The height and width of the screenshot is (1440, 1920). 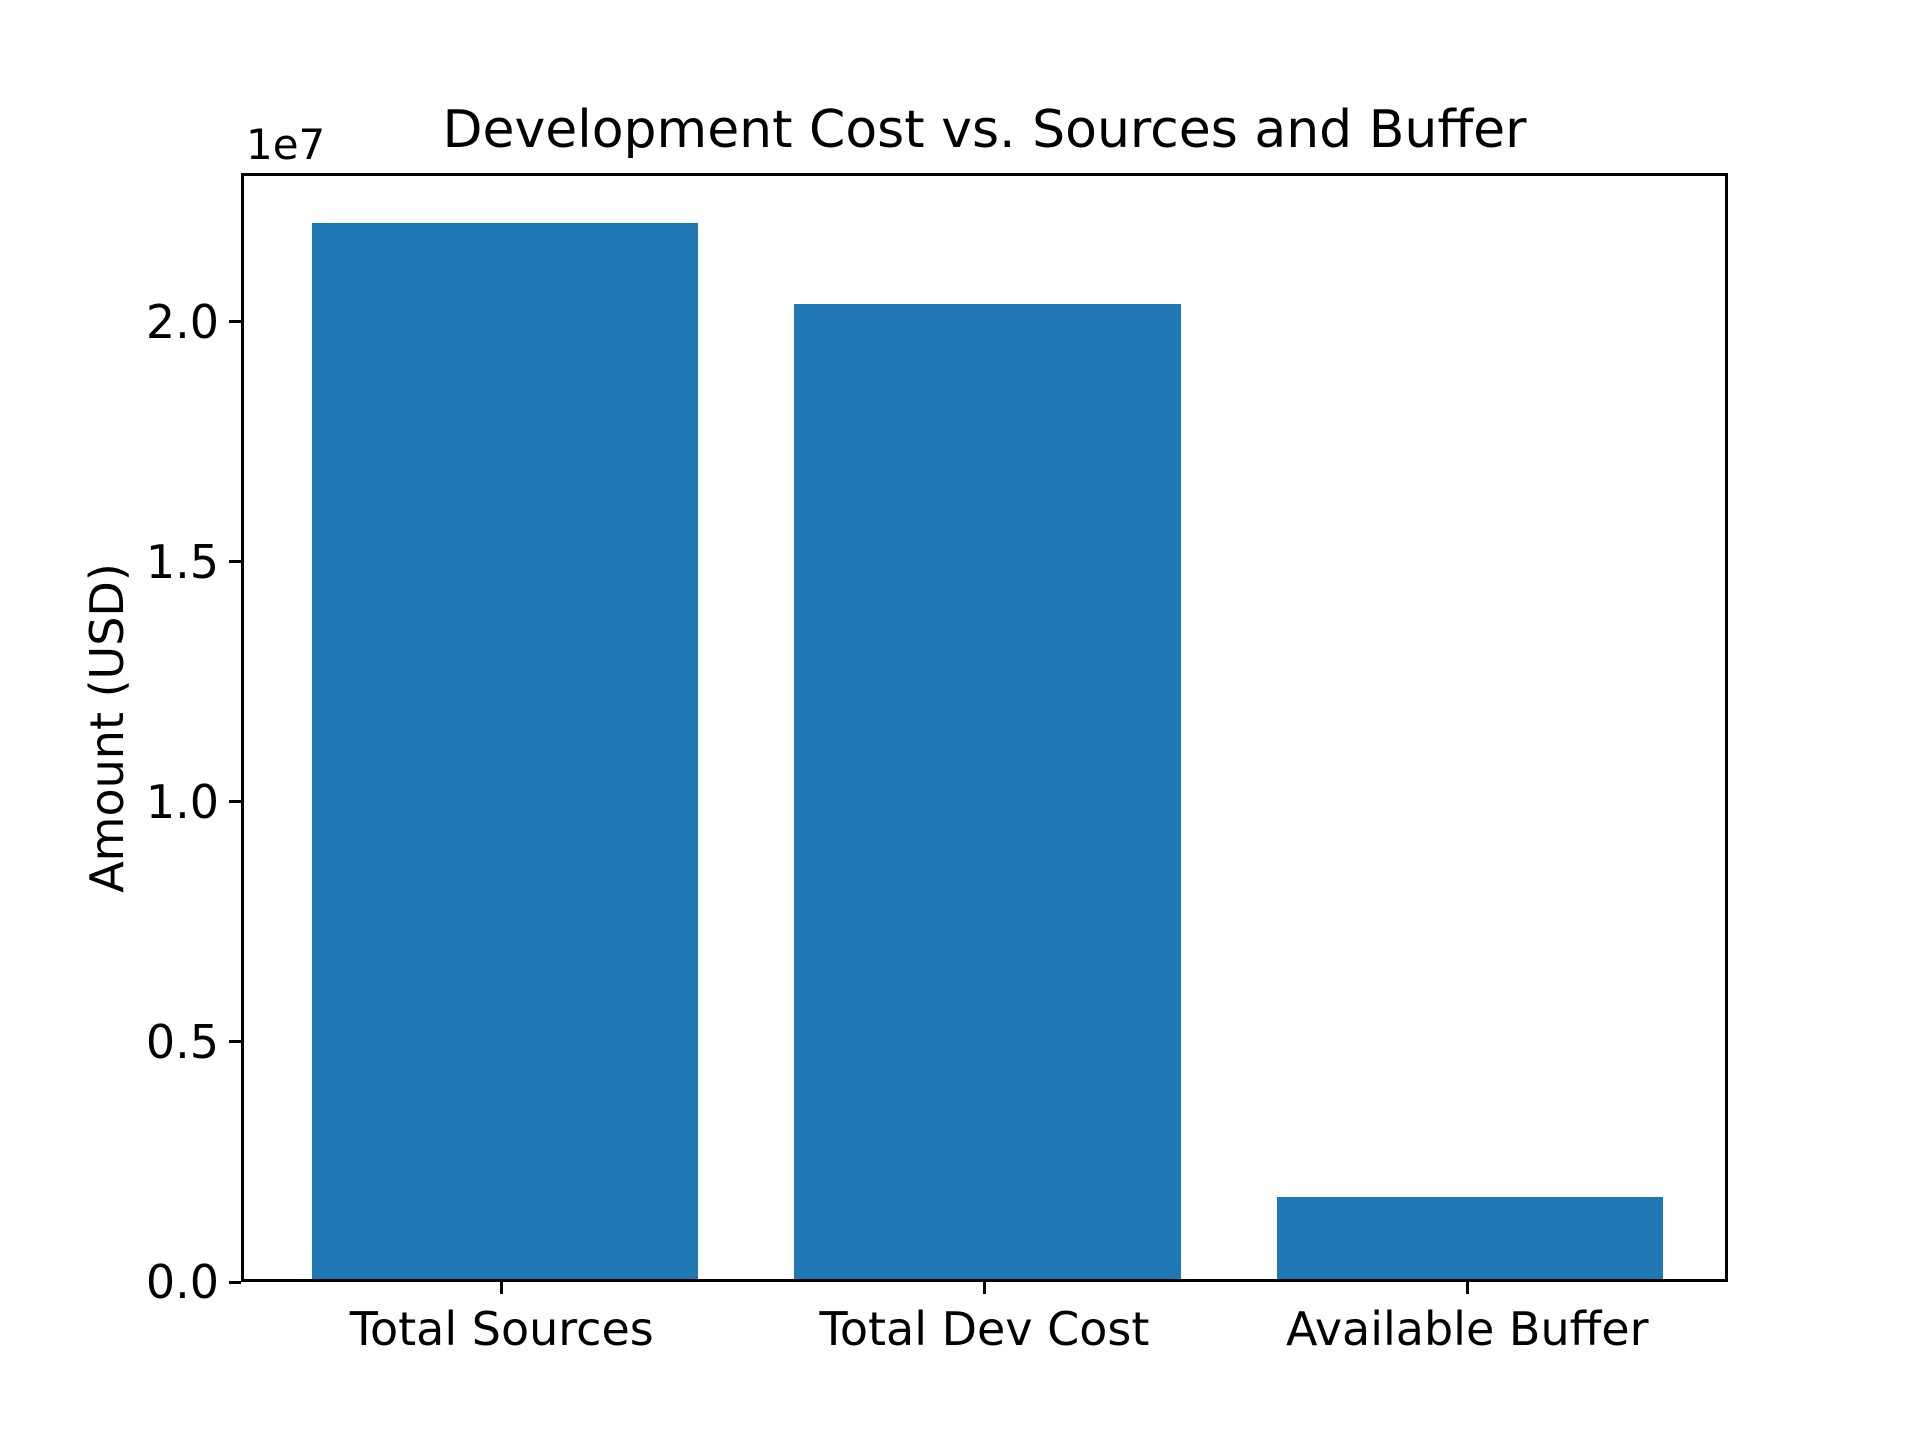 I want to click on y-tick-label-0-5: 0.5, so click(x=182, y=1041).